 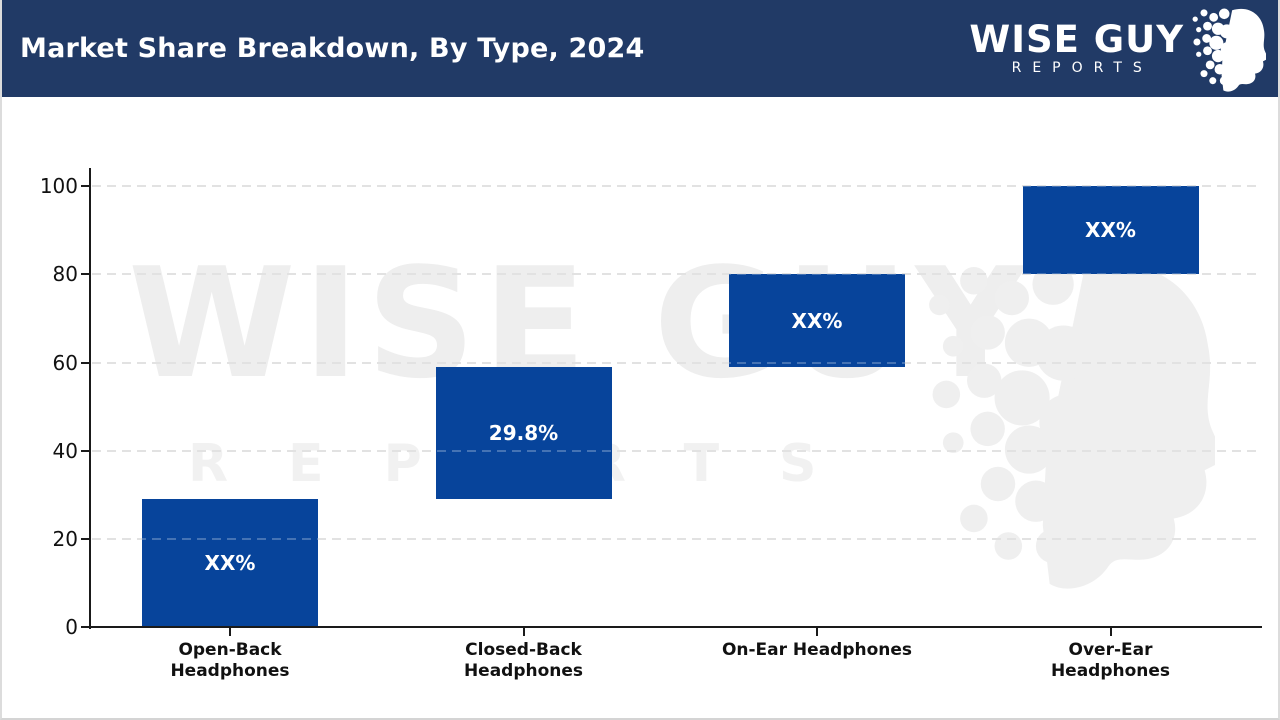 I want to click on x-category-label: Open-Back Headphones, so click(x=230, y=660).